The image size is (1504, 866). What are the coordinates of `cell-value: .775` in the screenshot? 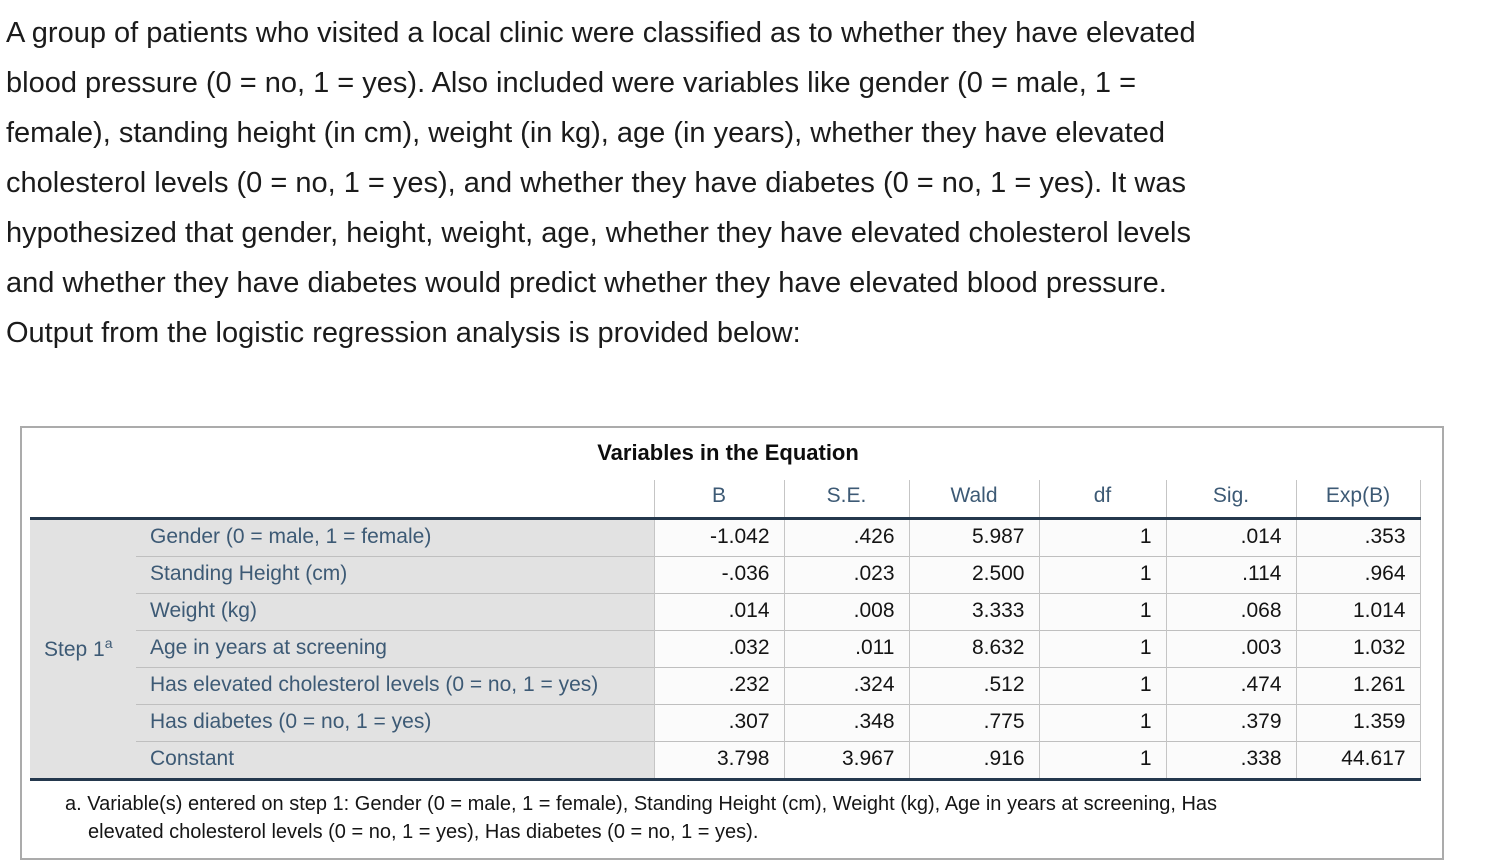 It's located at (973, 723).